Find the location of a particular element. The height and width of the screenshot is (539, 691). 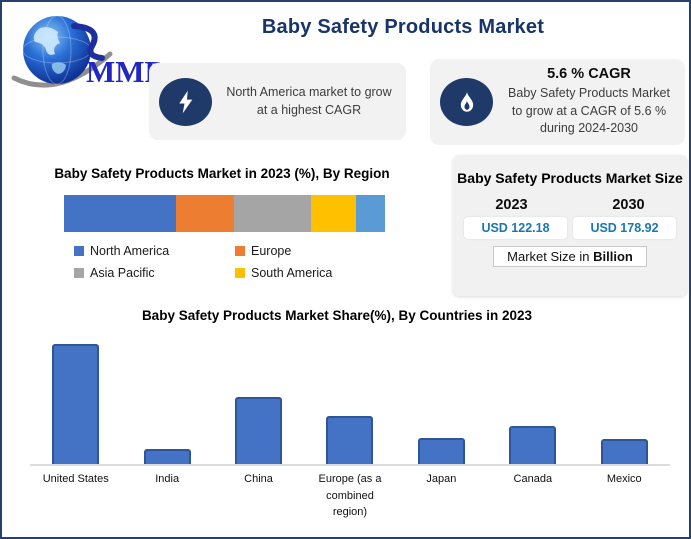

legend-label: Asia Pacific is located at coordinates (122, 273).